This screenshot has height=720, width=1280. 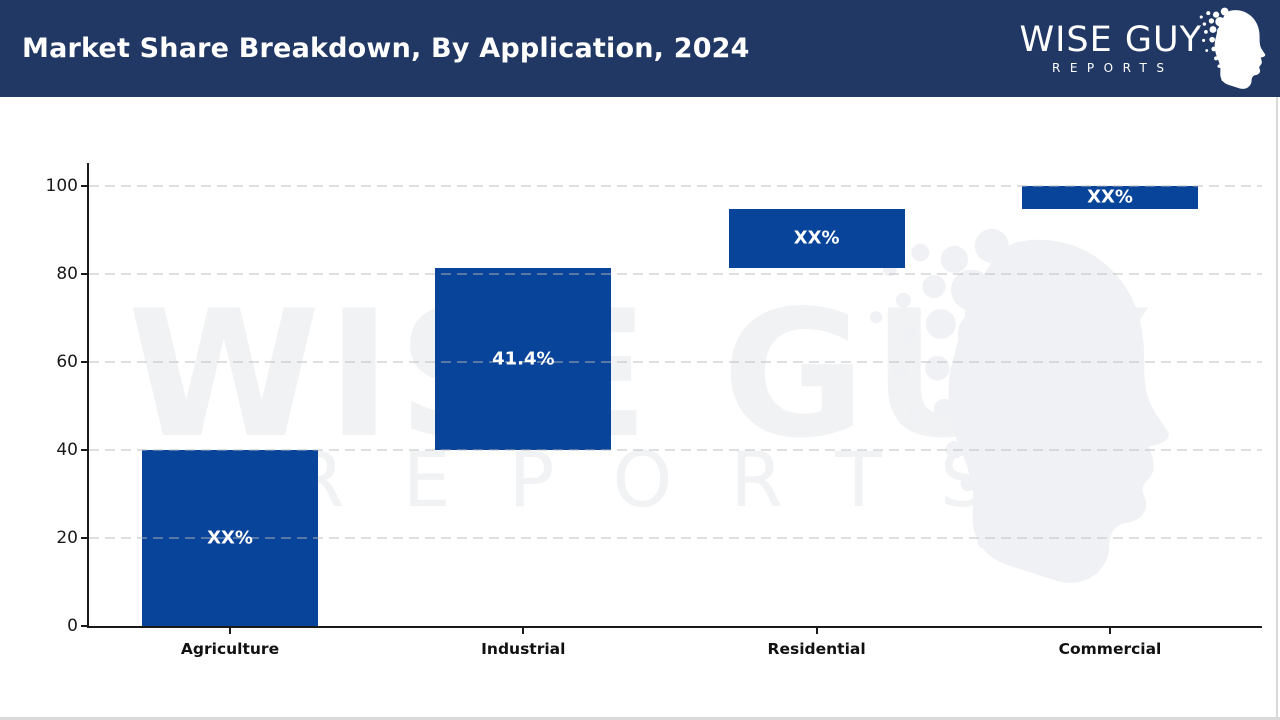 I want to click on y-axis-tick-label: 40, so click(x=67, y=450).